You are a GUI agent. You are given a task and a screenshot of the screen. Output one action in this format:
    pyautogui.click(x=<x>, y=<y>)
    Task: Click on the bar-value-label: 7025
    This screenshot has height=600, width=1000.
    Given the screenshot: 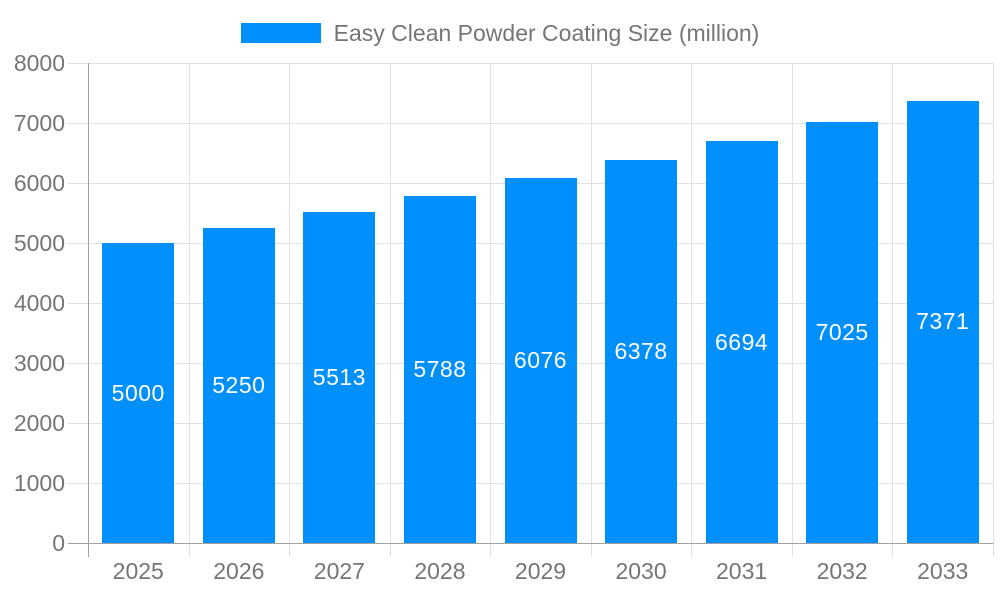 What is the action you would take?
    pyautogui.click(x=842, y=331)
    